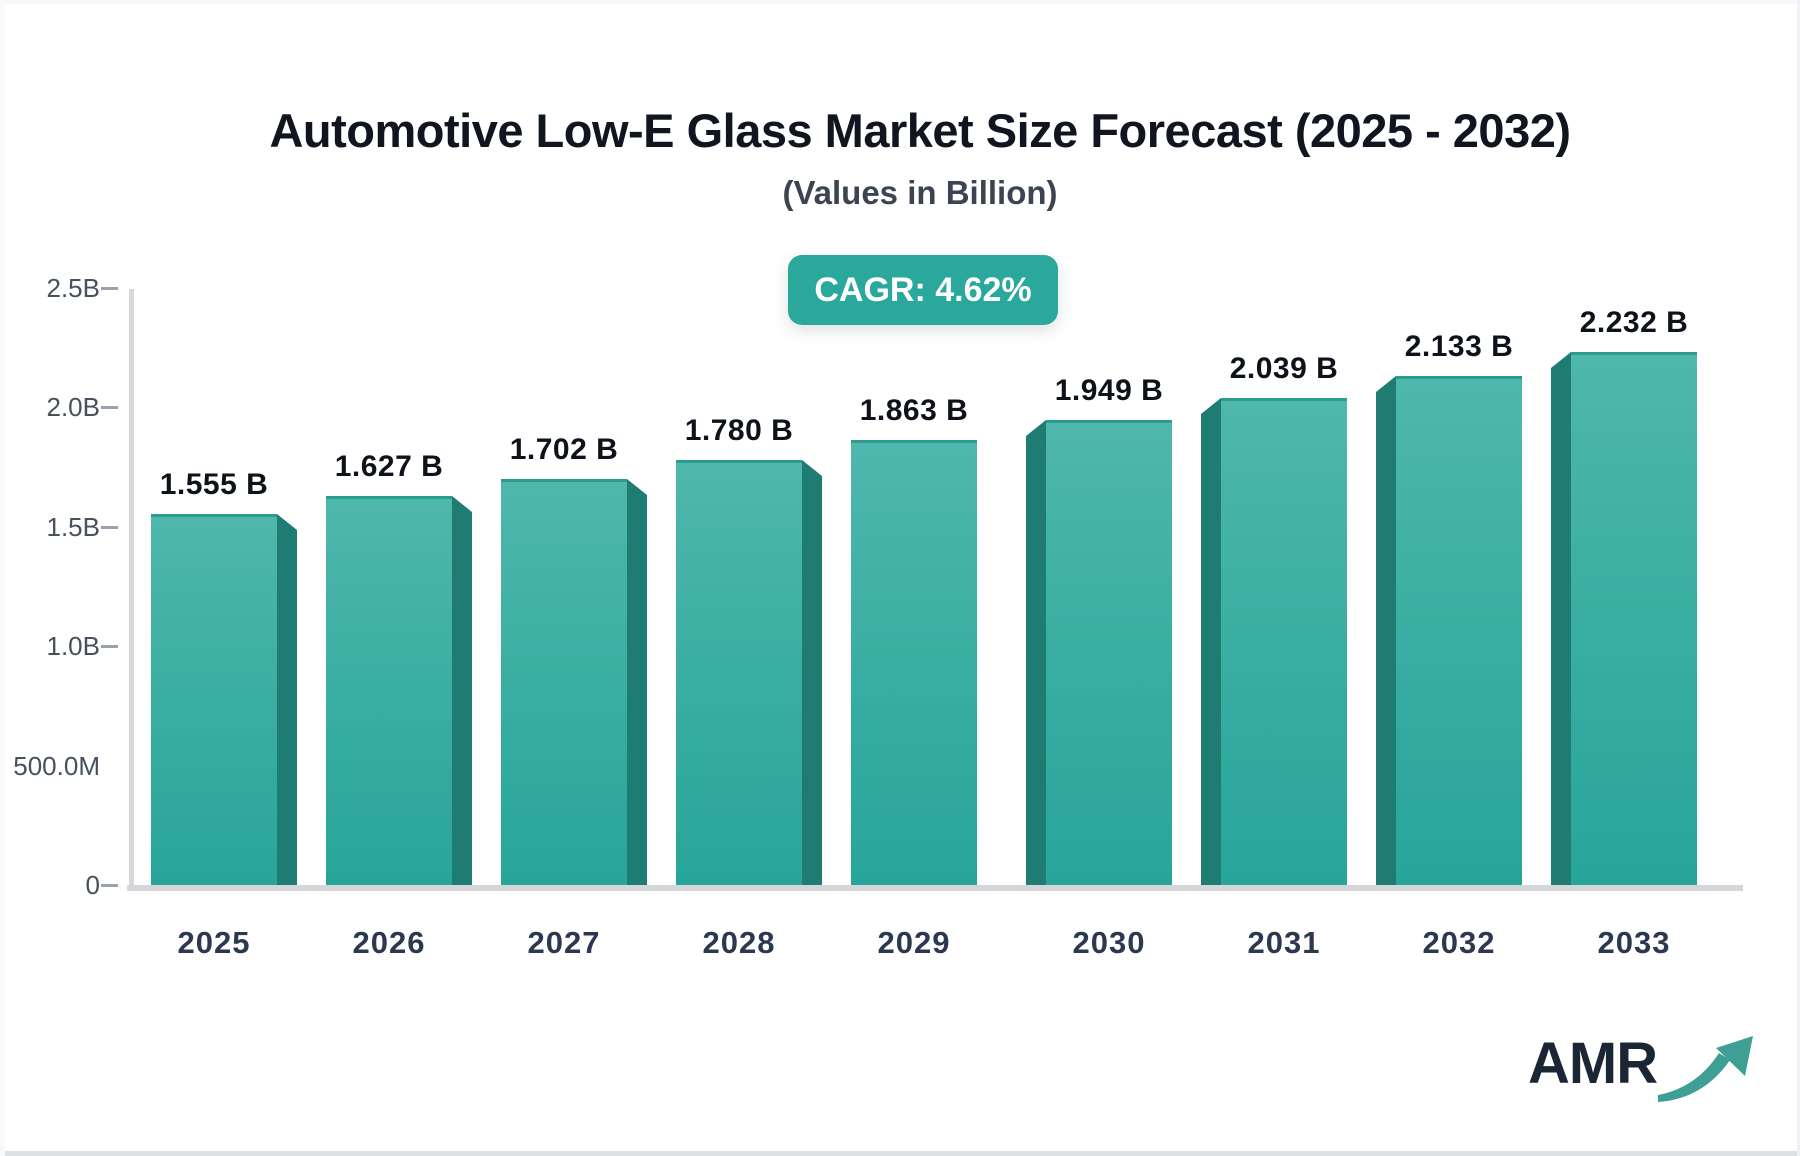 The height and width of the screenshot is (1156, 1800). Describe the element at coordinates (812, 672) in the screenshot. I see `bar-3d-side-2028` at that location.